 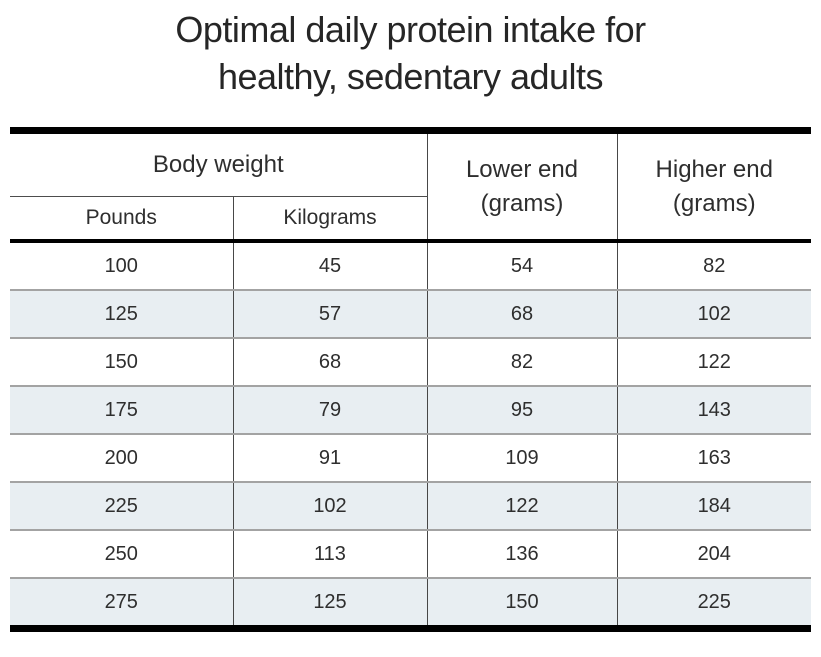 I want to click on table-row: 175 79 95 143, so click(x=410, y=409).